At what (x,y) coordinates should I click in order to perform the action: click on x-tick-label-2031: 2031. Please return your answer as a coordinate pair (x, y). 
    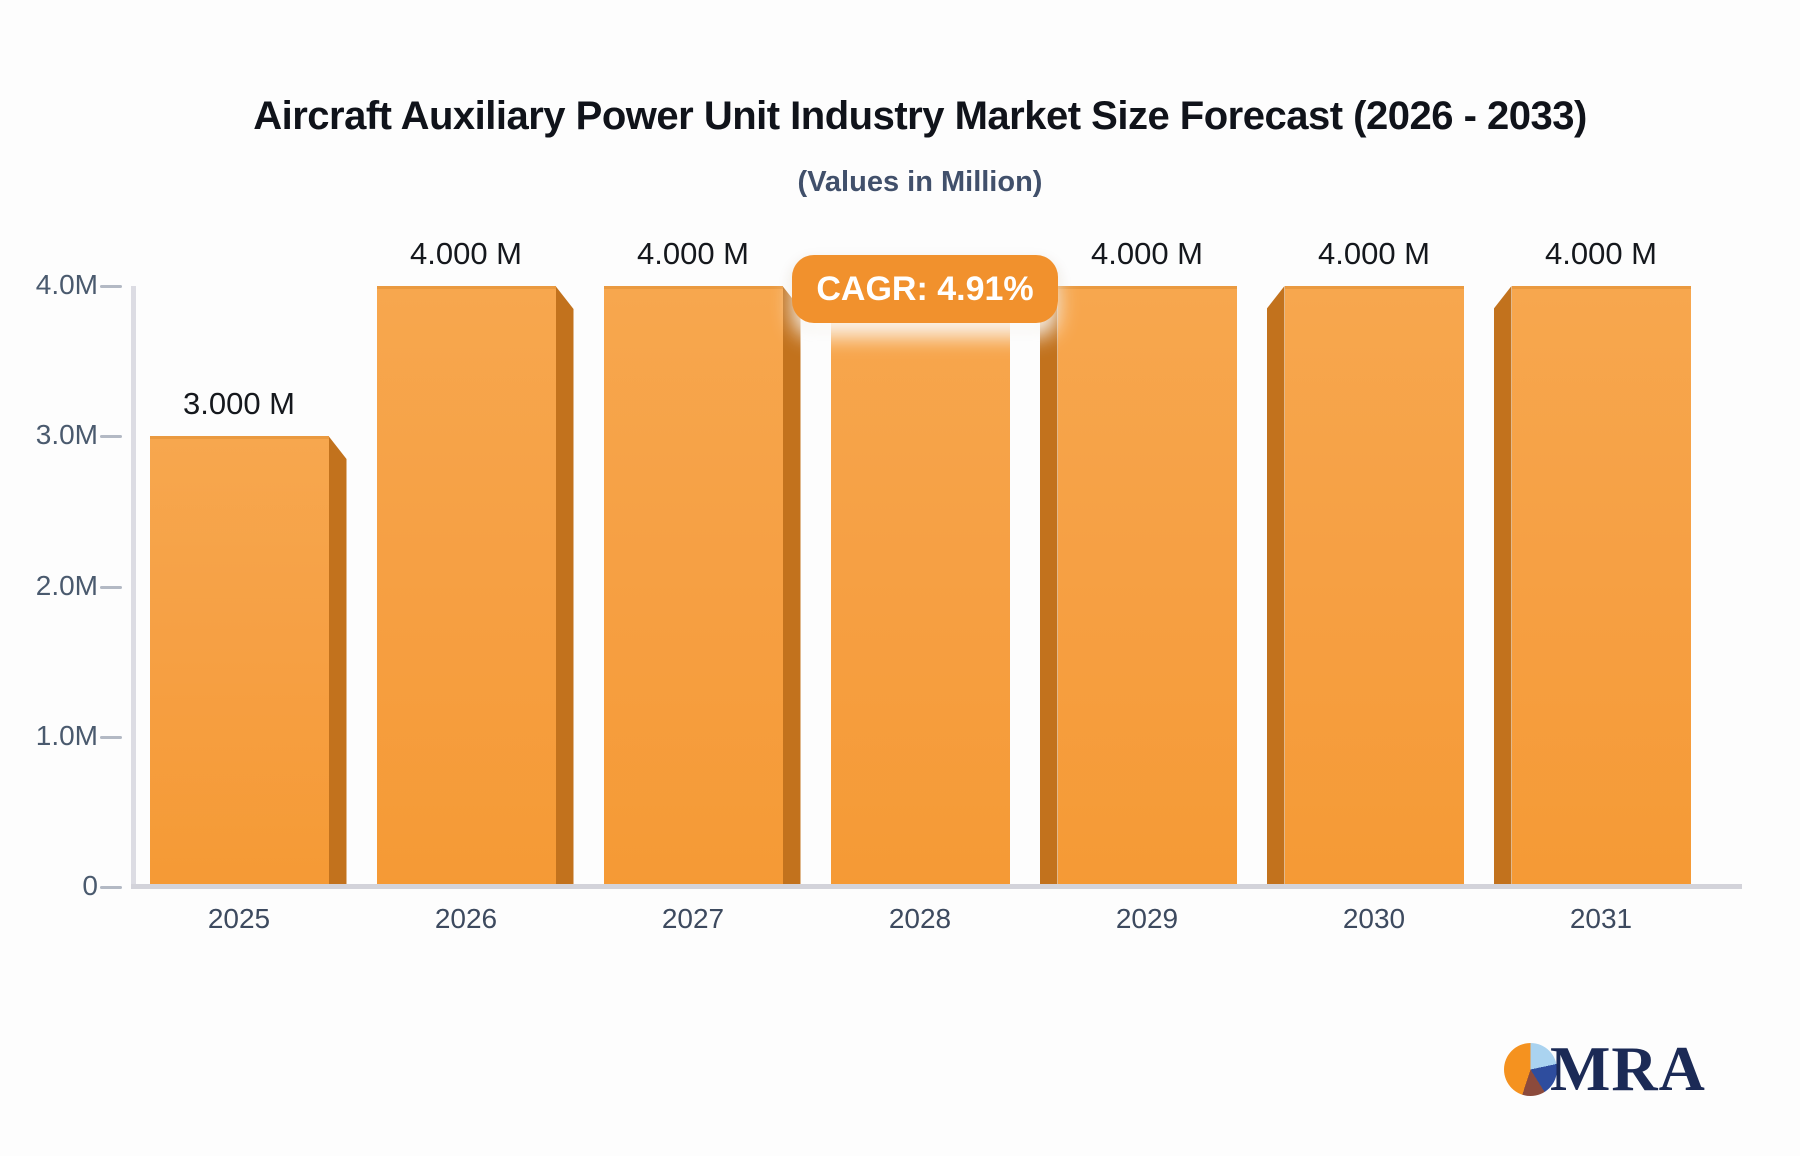
    Looking at the image, I should click on (1601, 918).